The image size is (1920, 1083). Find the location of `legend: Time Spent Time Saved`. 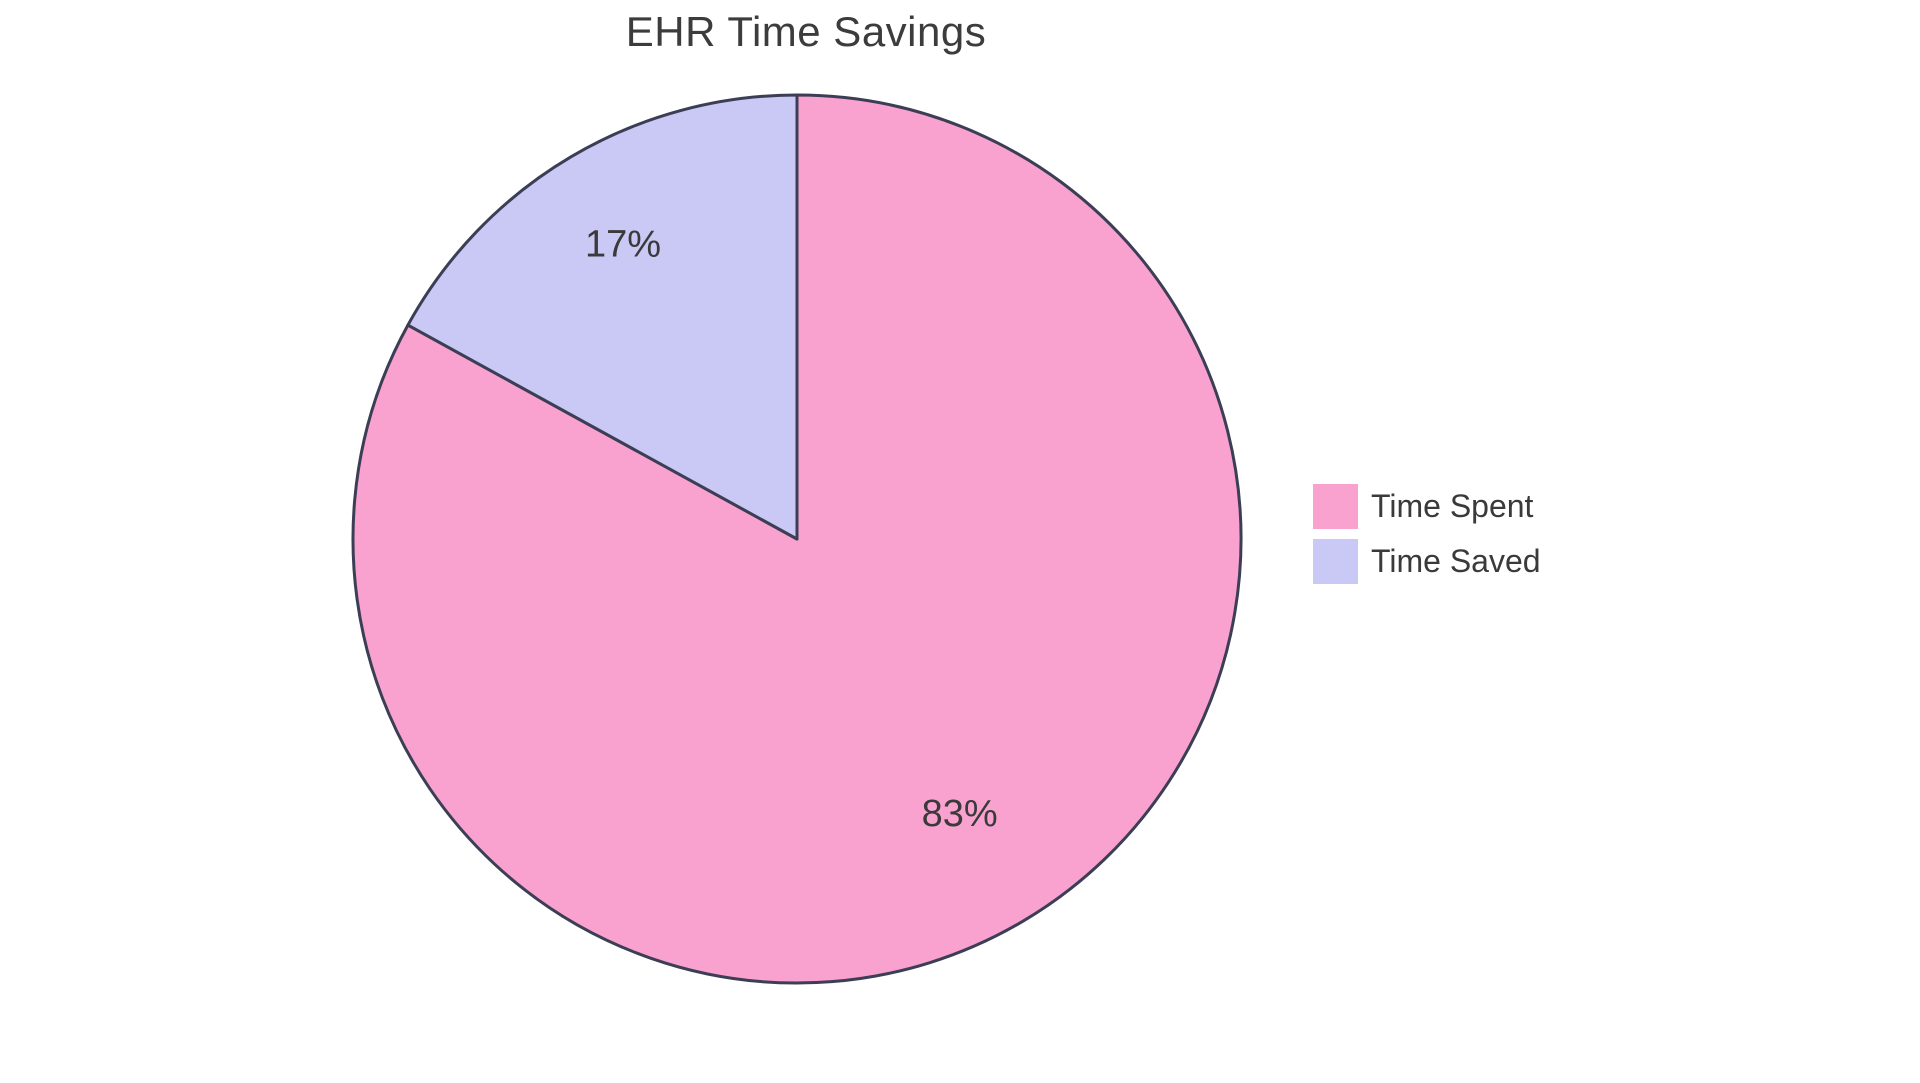

legend: Time Spent Time Saved is located at coordinates (1427, 534).